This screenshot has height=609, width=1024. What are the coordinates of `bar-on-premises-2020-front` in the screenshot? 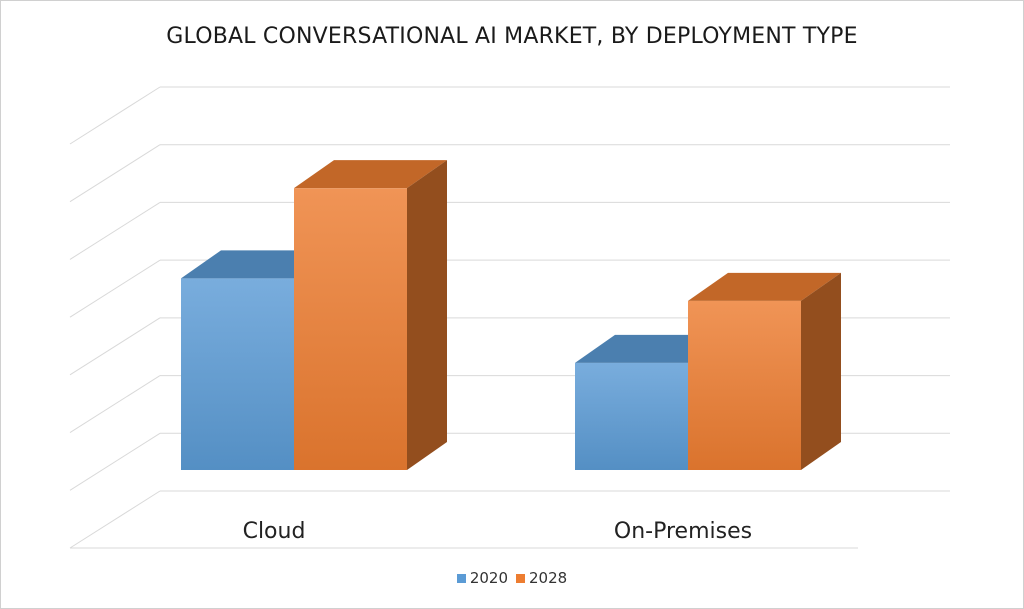 It's located at (631, 416).